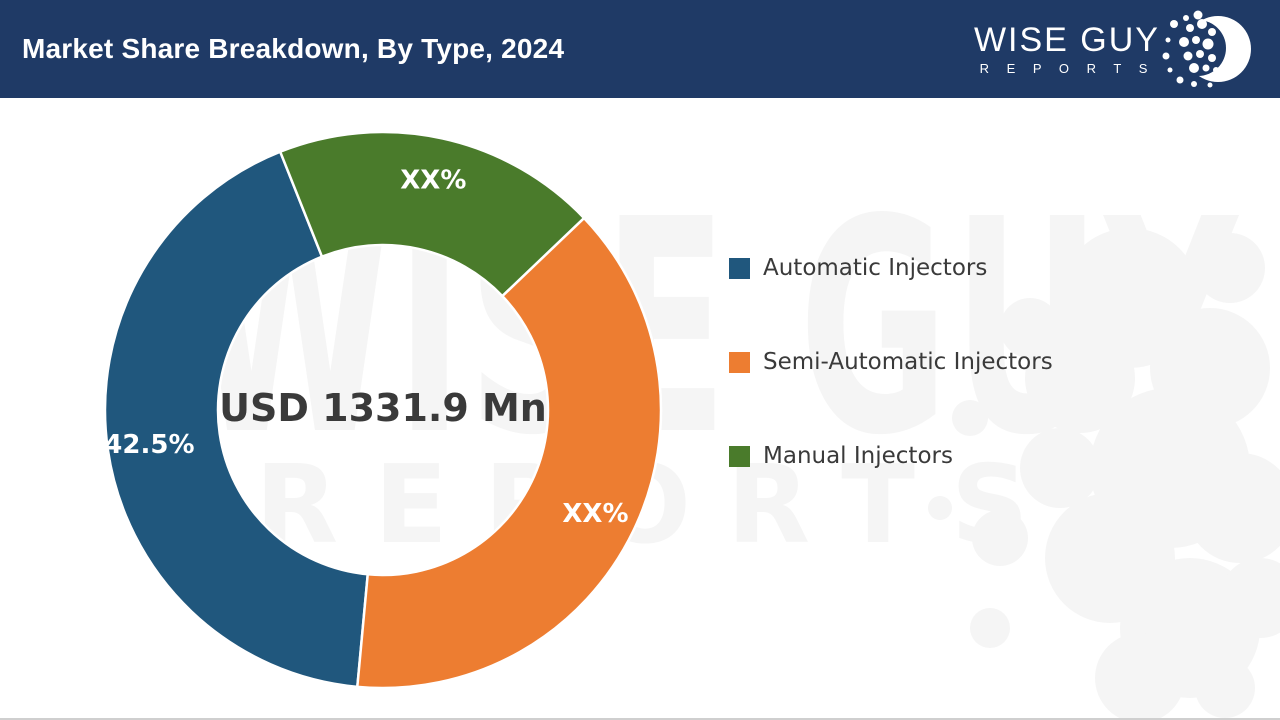 The height and width of the screenshot is (720, 1280). What do you see at coordinates (1066, 40) in the screenshot?
I see `logo-wordmark-line1: WISE GUY` at bounding box center [1066, 40].